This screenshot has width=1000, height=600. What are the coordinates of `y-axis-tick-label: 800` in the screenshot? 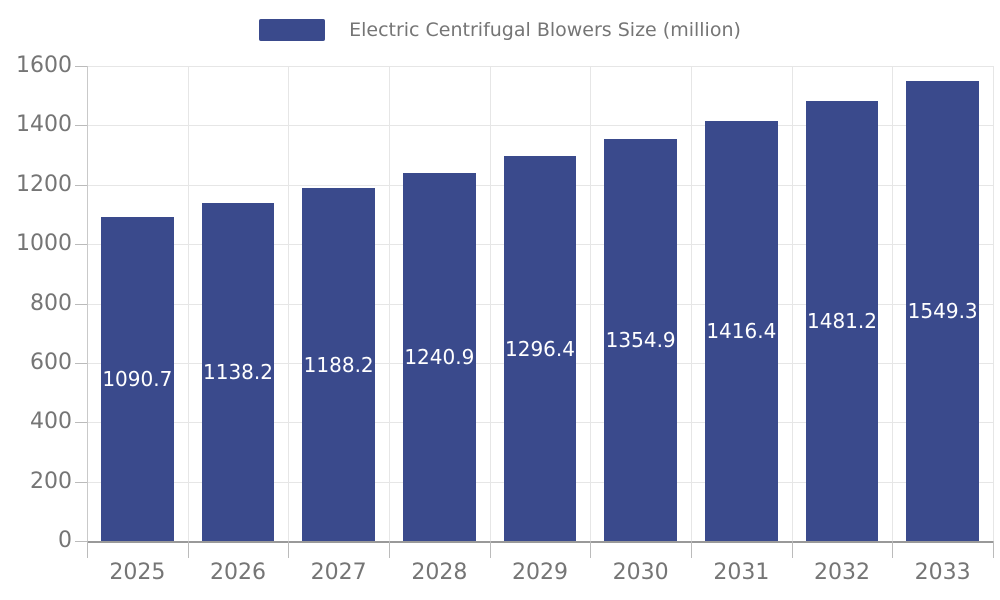 It's located at (51, 303).